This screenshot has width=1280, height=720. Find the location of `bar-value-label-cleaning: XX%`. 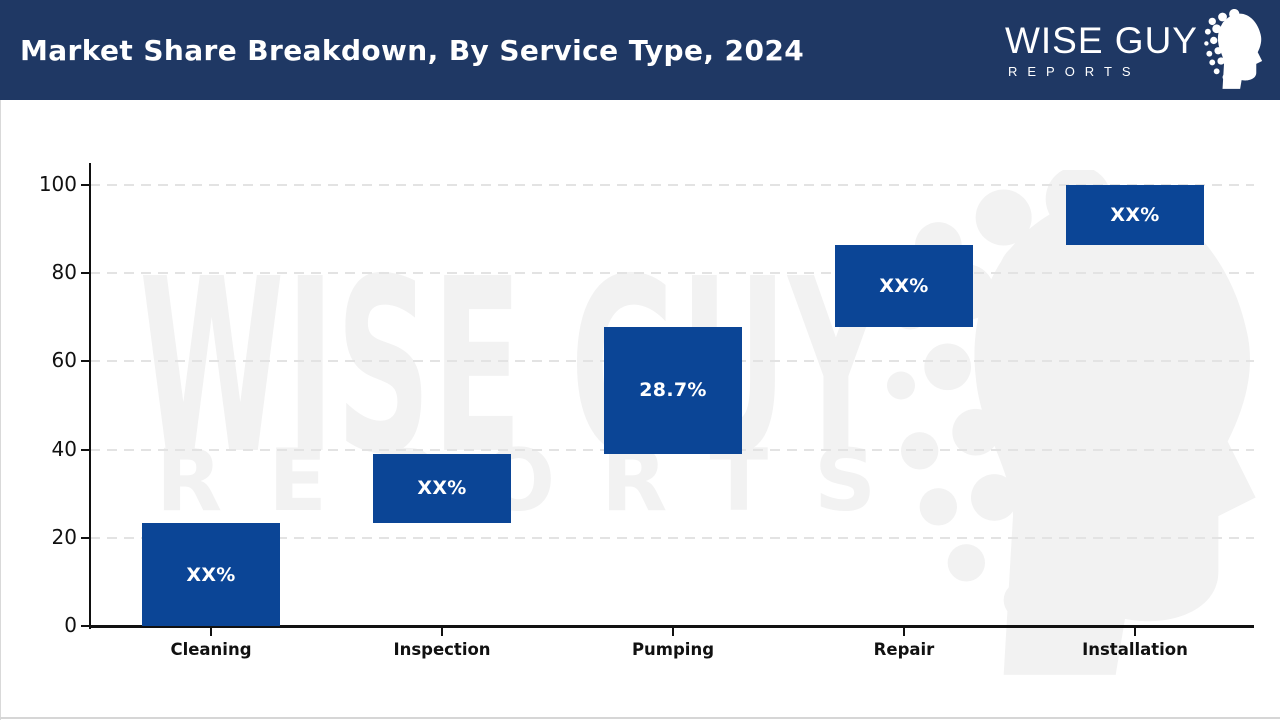

bar-value-label-cleaning: XX% is located at coordinates (211, 574).